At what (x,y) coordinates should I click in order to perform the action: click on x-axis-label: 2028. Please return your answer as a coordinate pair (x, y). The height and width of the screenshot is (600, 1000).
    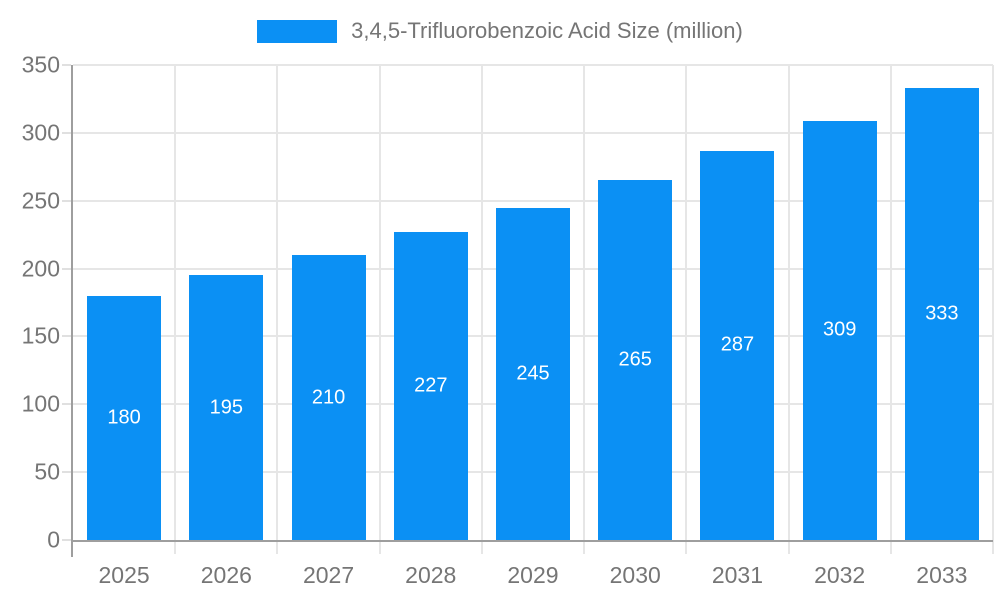
    Looking at the image, I should click on (431, 575).